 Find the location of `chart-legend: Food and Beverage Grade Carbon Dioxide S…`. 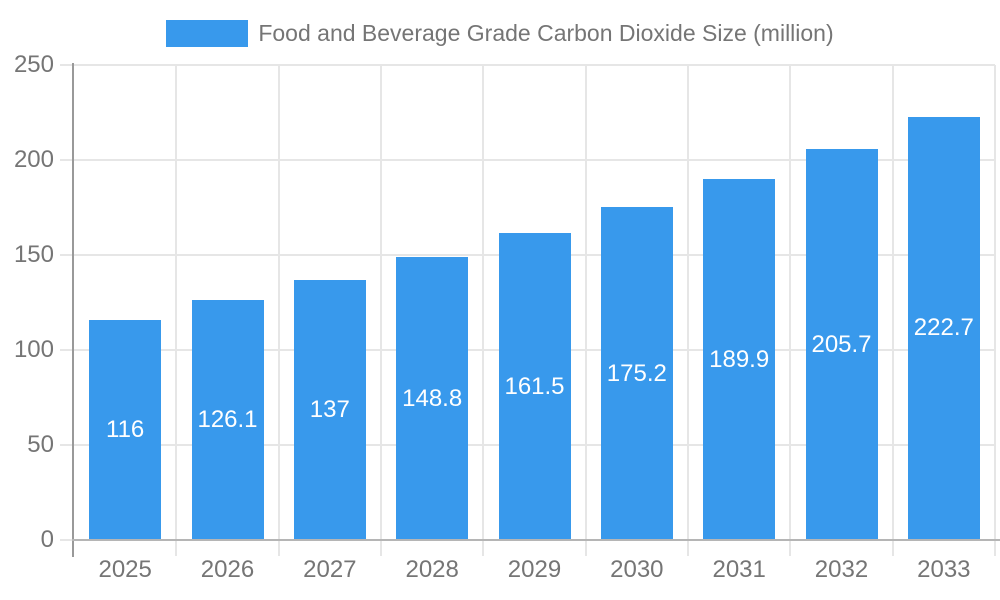

chart-legend: Food and Beverage Grade Carbon Dioxide S… is located at coordinates (500, 33).